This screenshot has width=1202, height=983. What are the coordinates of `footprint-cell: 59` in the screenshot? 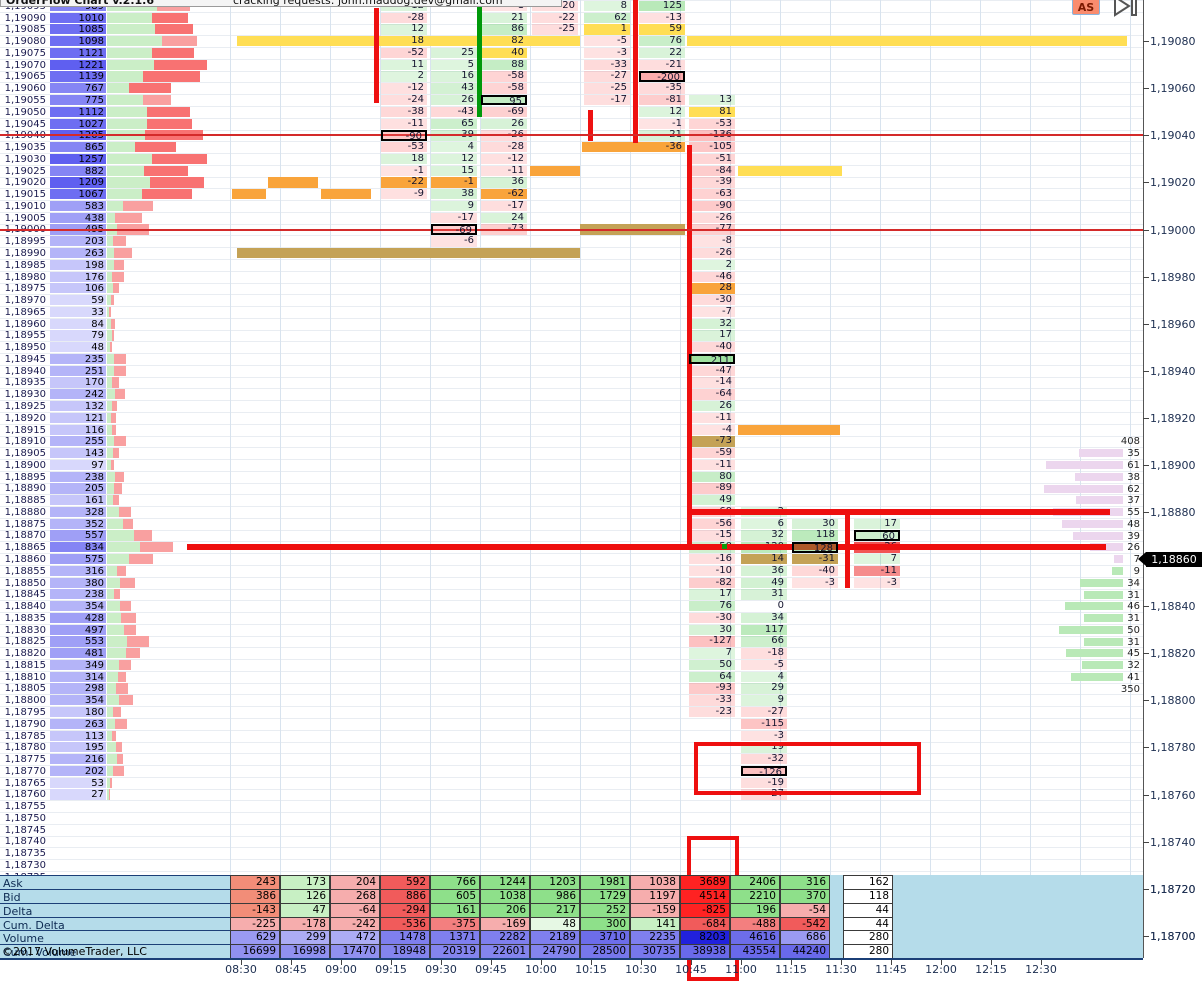 It's located at (662, 29).